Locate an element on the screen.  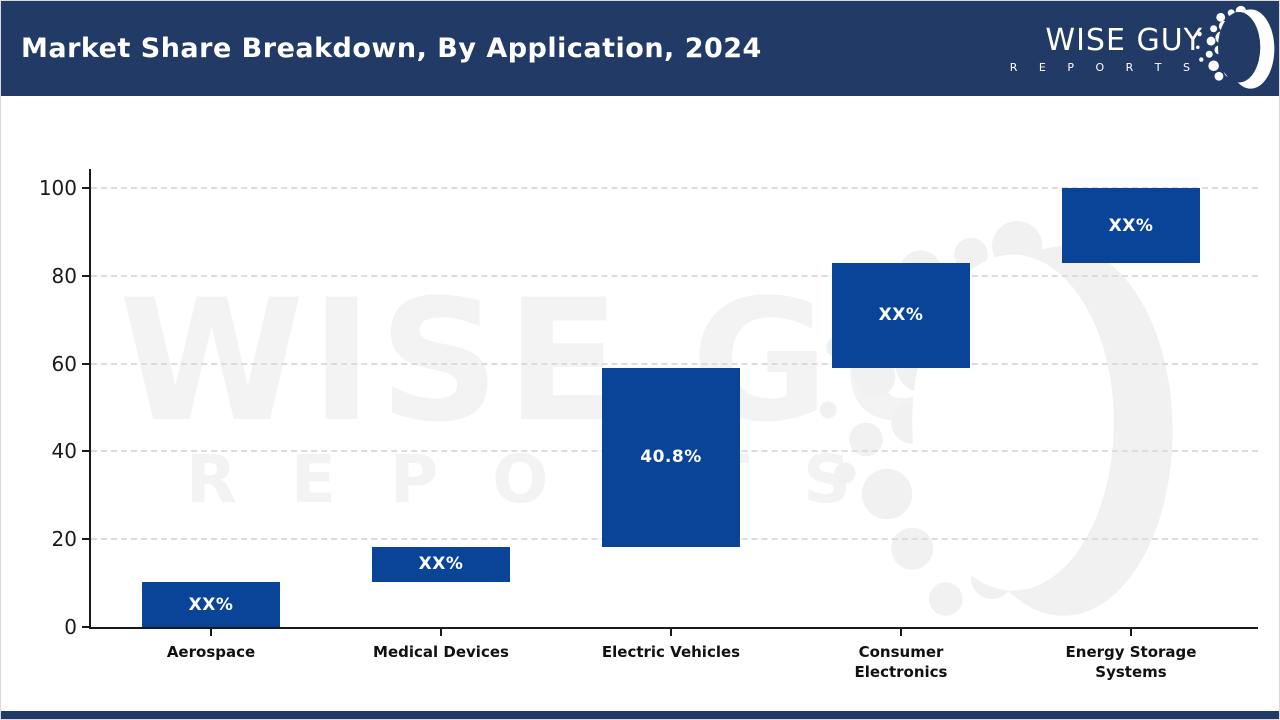
y-axis-tick-label: 40 is located at coordinates (64, 451).